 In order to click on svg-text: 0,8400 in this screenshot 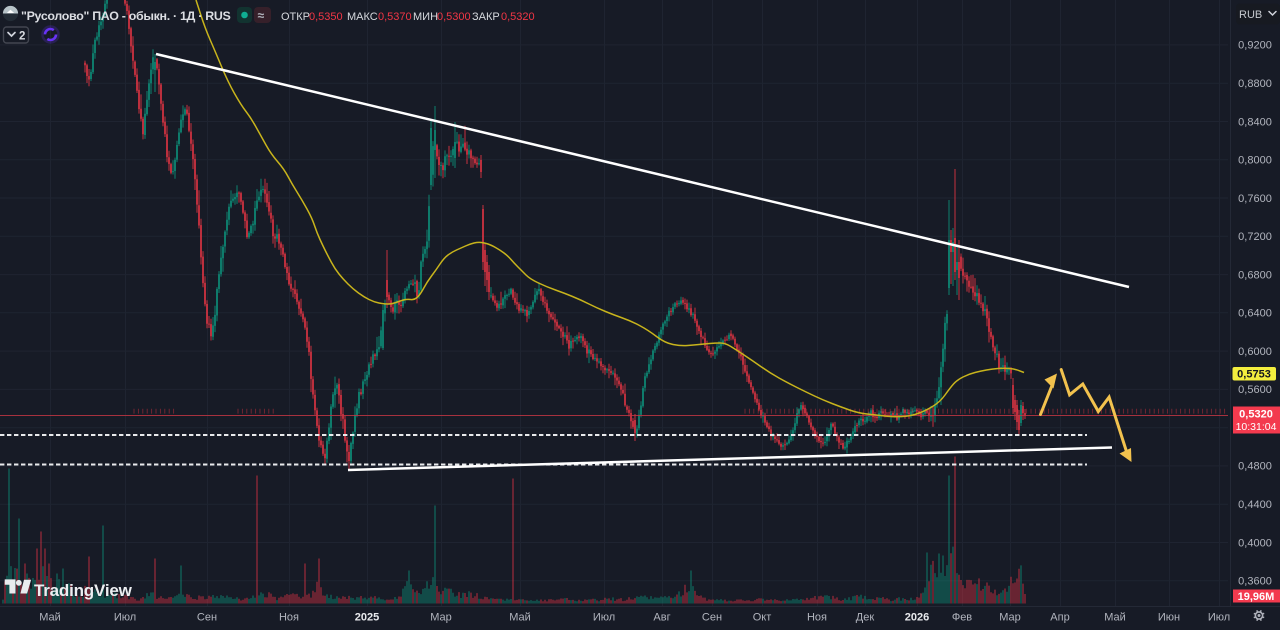, I will do `click(1255, 122)`.